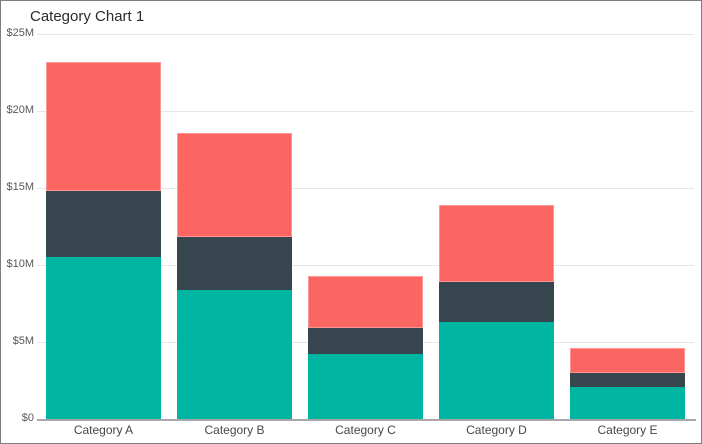 The width and height of the screenshot is (702, 444). What do you see at coordinates (496, 302) in the screenshot?
I see `bar-segment-category-d-series-2-slate` at bounding box center [496, 302].